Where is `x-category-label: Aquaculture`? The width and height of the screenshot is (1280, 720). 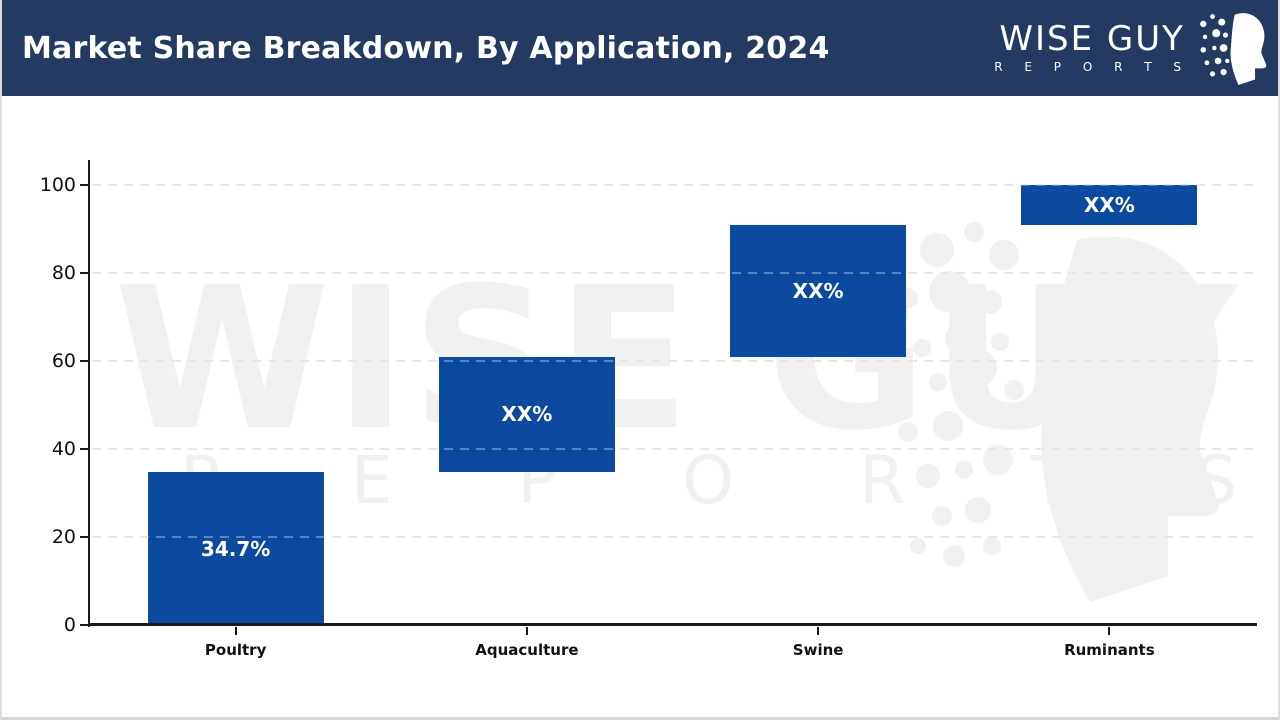
x-category-label: Aquaculture is located at coordinates (527, 650).